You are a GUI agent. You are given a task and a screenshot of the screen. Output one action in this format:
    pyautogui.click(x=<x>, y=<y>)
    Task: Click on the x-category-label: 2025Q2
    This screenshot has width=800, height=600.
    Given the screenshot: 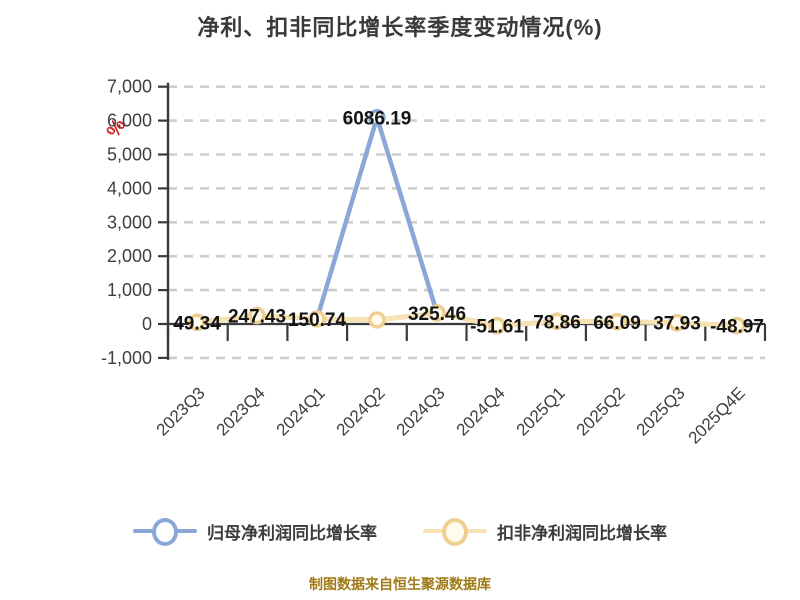 What is the action you would take?
    pyautogui.click(x=601, y=411)
    